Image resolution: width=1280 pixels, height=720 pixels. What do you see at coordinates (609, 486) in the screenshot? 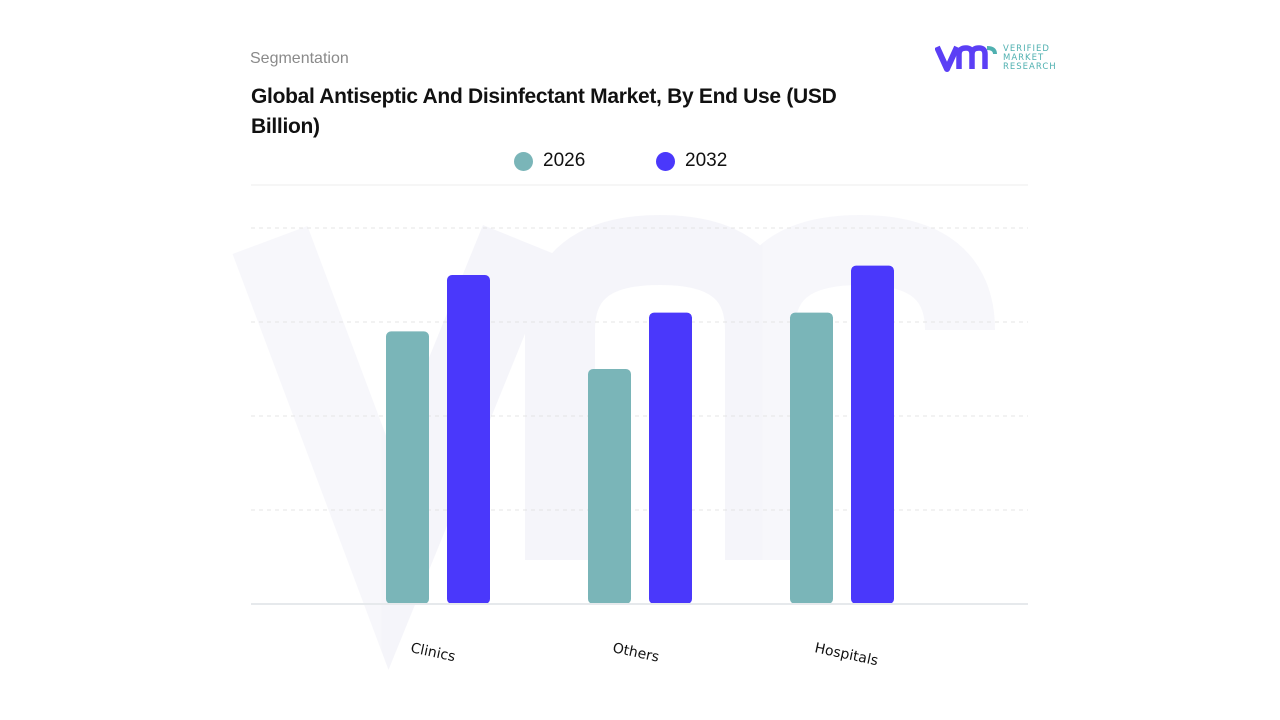
I see `bar-others-2026` at bounding box center [609, 486].